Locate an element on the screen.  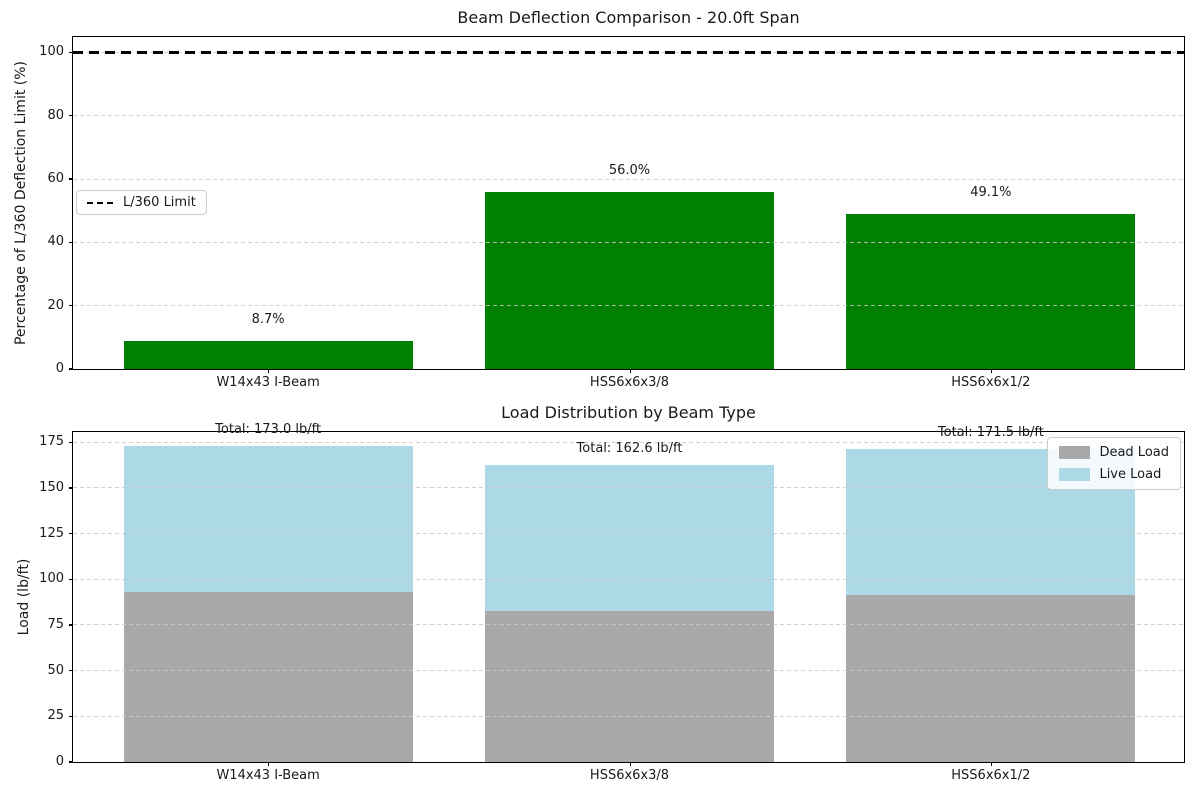
legend-label-dead-load: Dead Load is located at coordinates (1134, 452).